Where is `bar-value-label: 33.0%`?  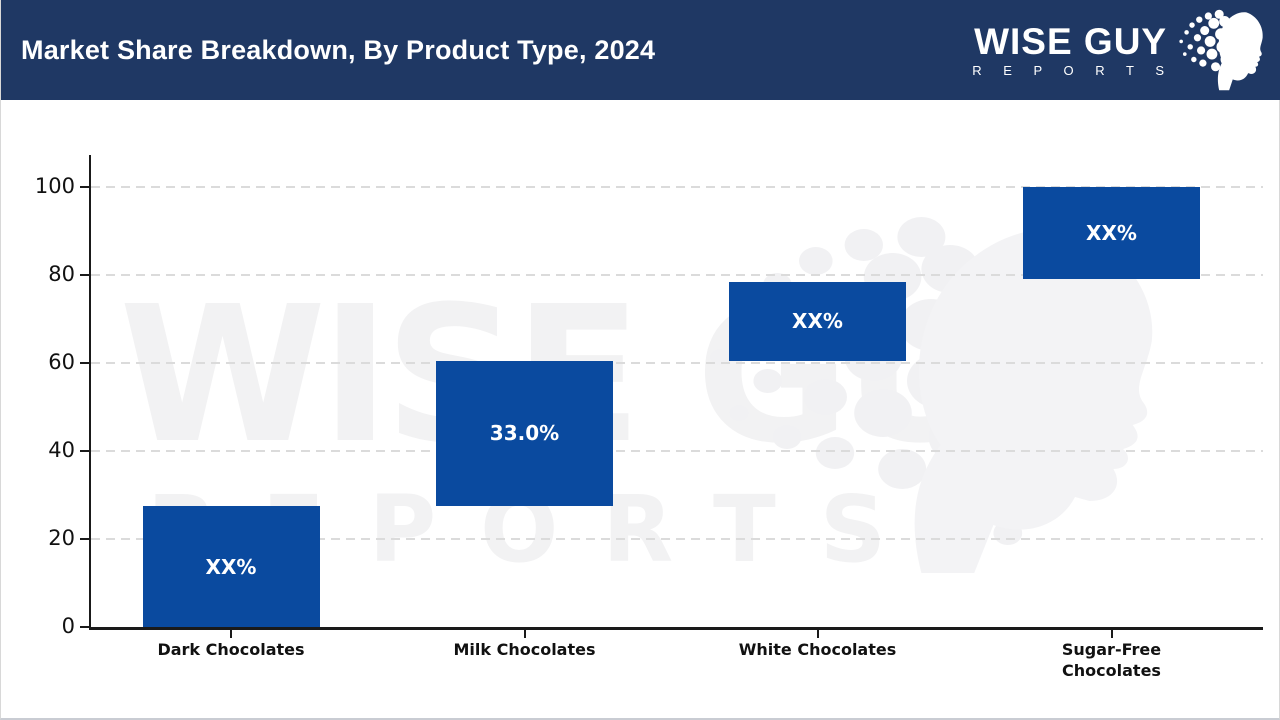
bar-value-label: 33.0% is located at coordinates (524, 433).